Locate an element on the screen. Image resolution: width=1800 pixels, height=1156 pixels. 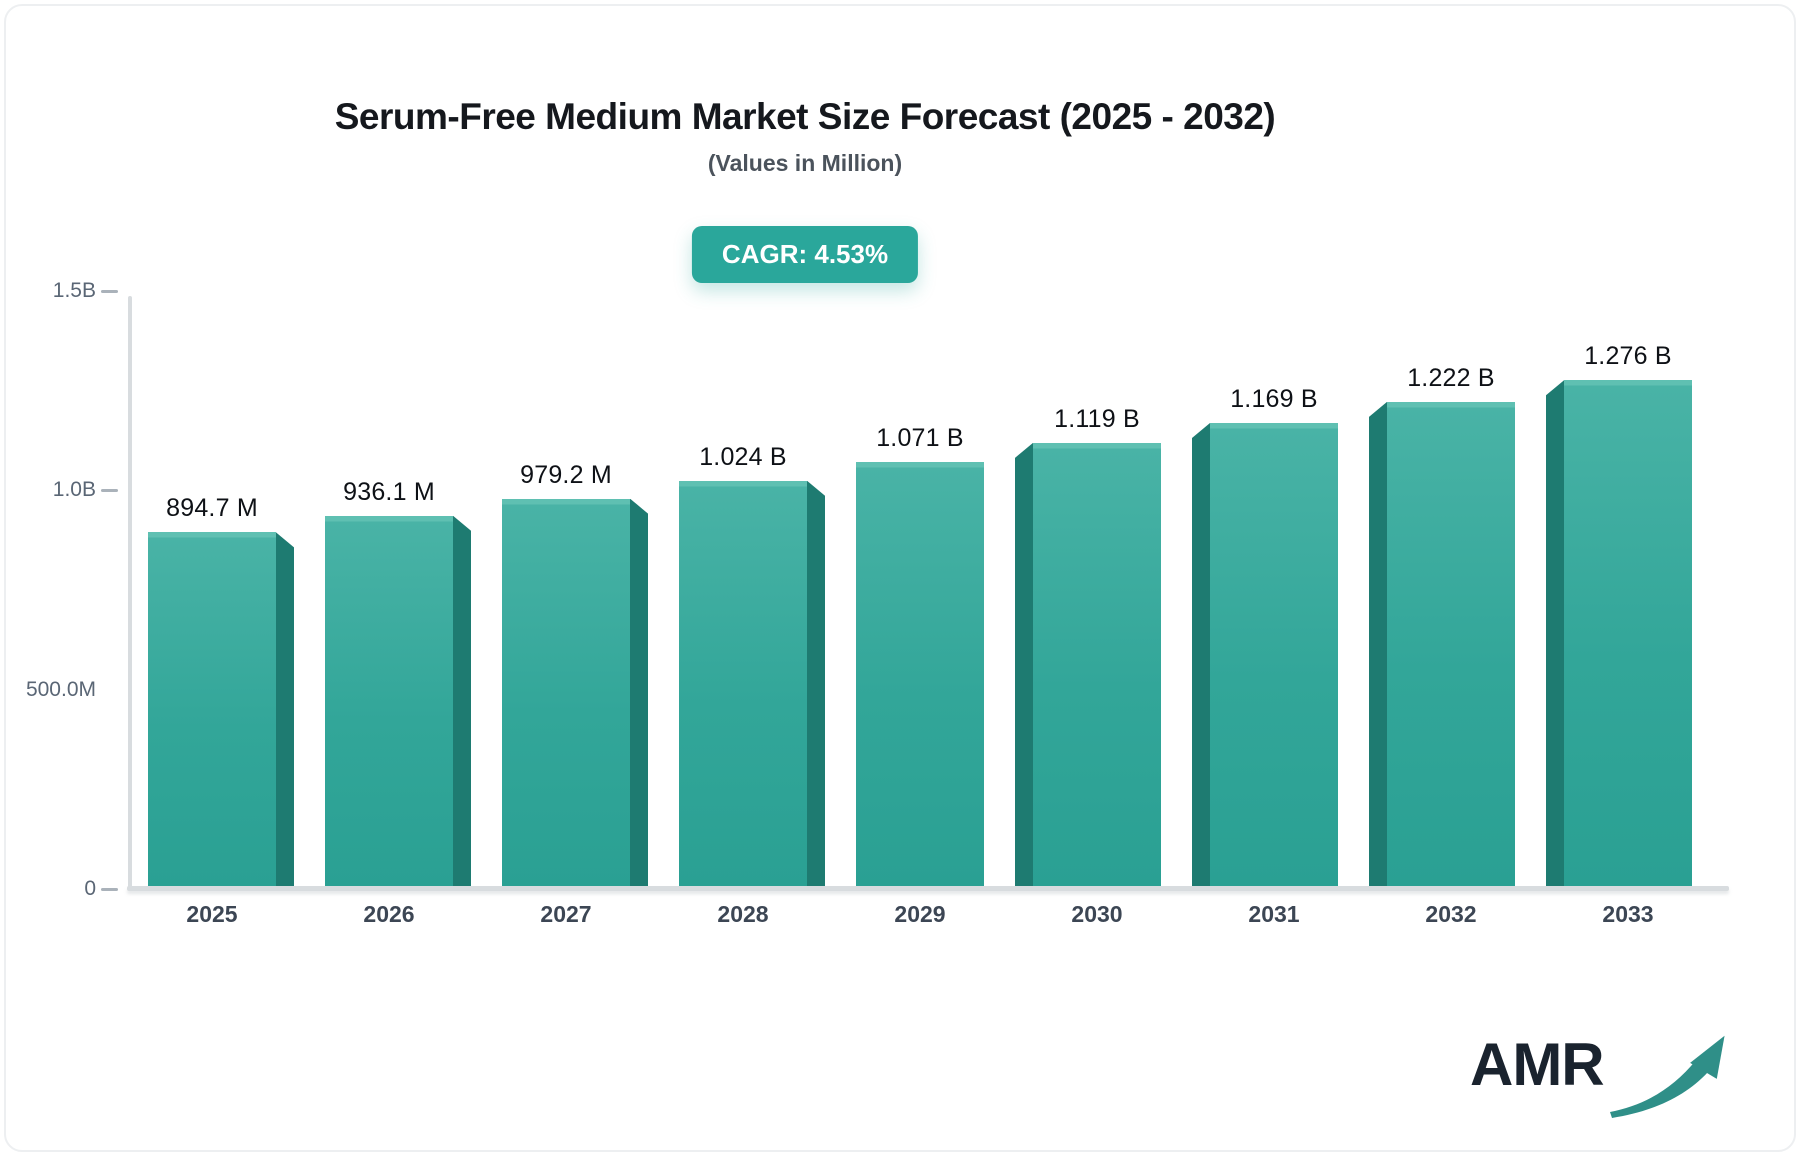
y-tick-label-3: 0 is located at coordinates (90, 888).